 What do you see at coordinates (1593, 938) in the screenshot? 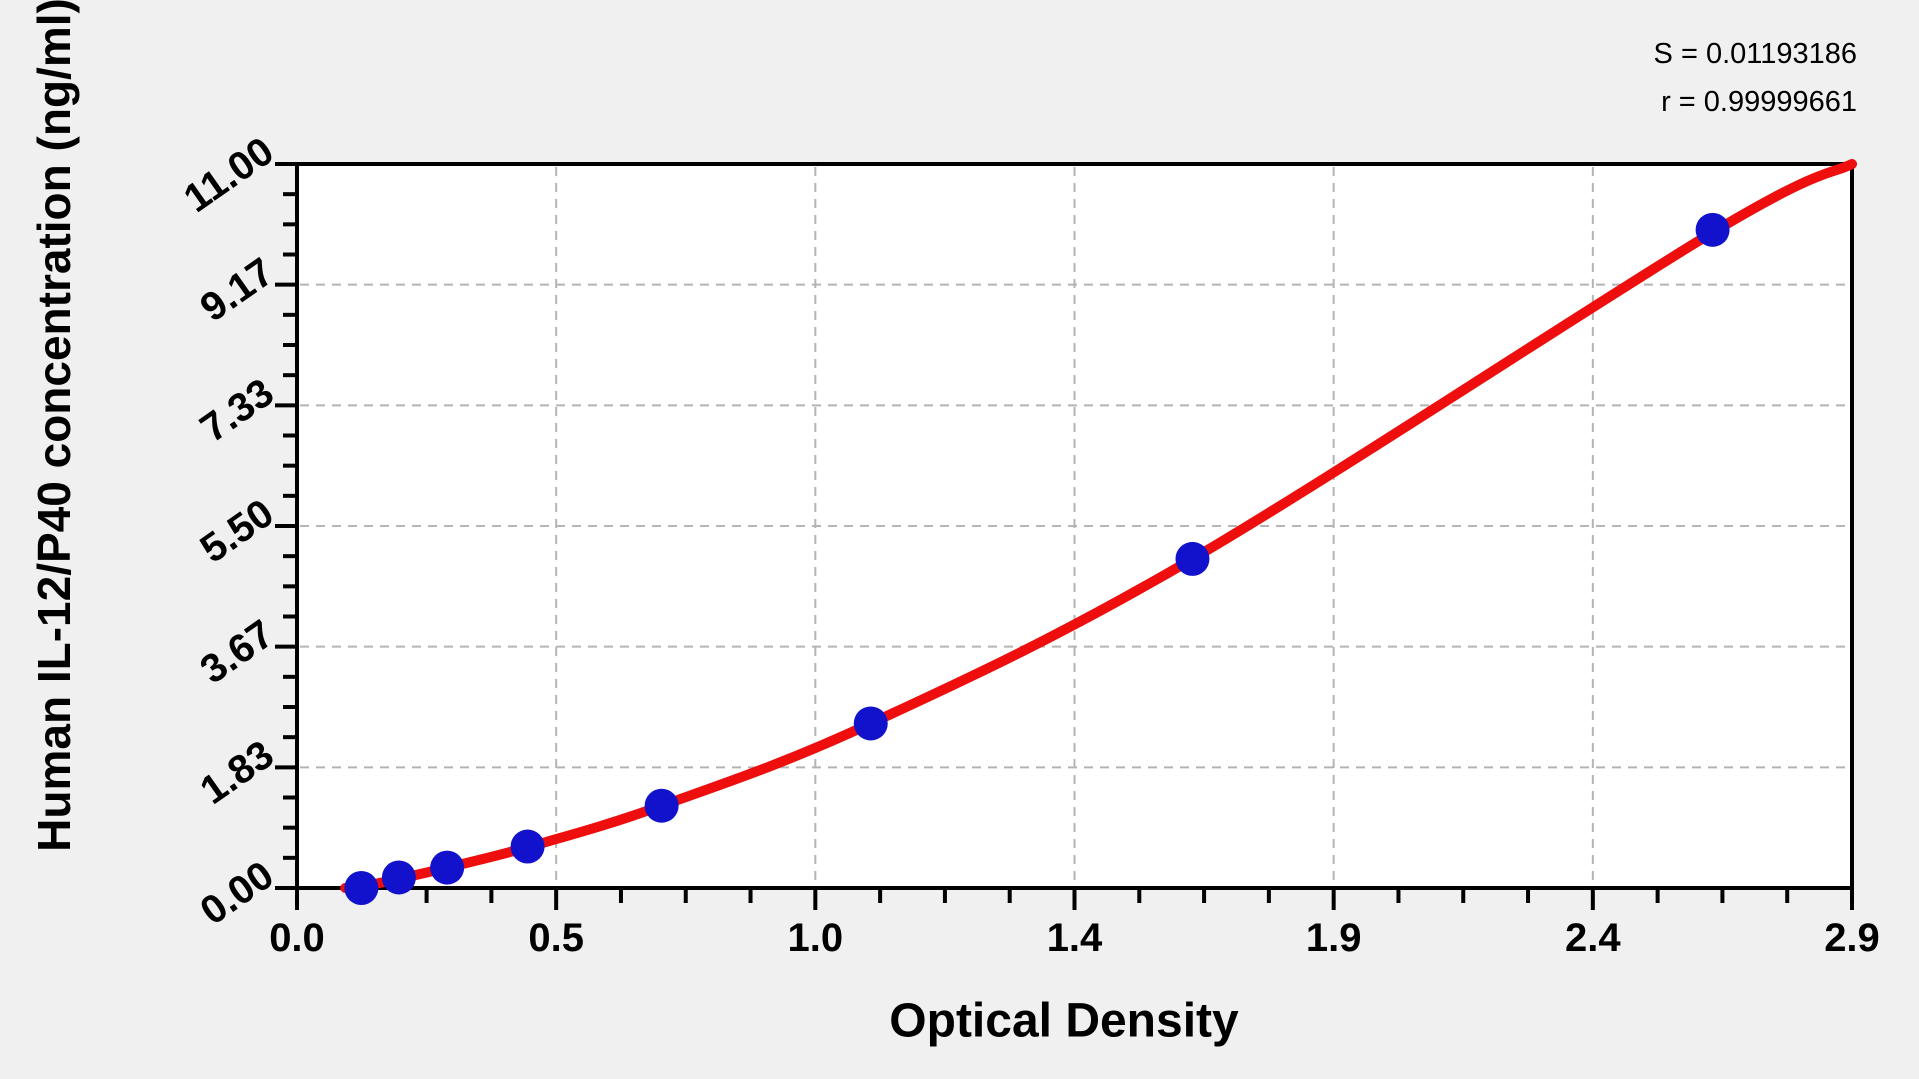
I see `x-tick-label: 2.4` at bounding box center [1593, 938].